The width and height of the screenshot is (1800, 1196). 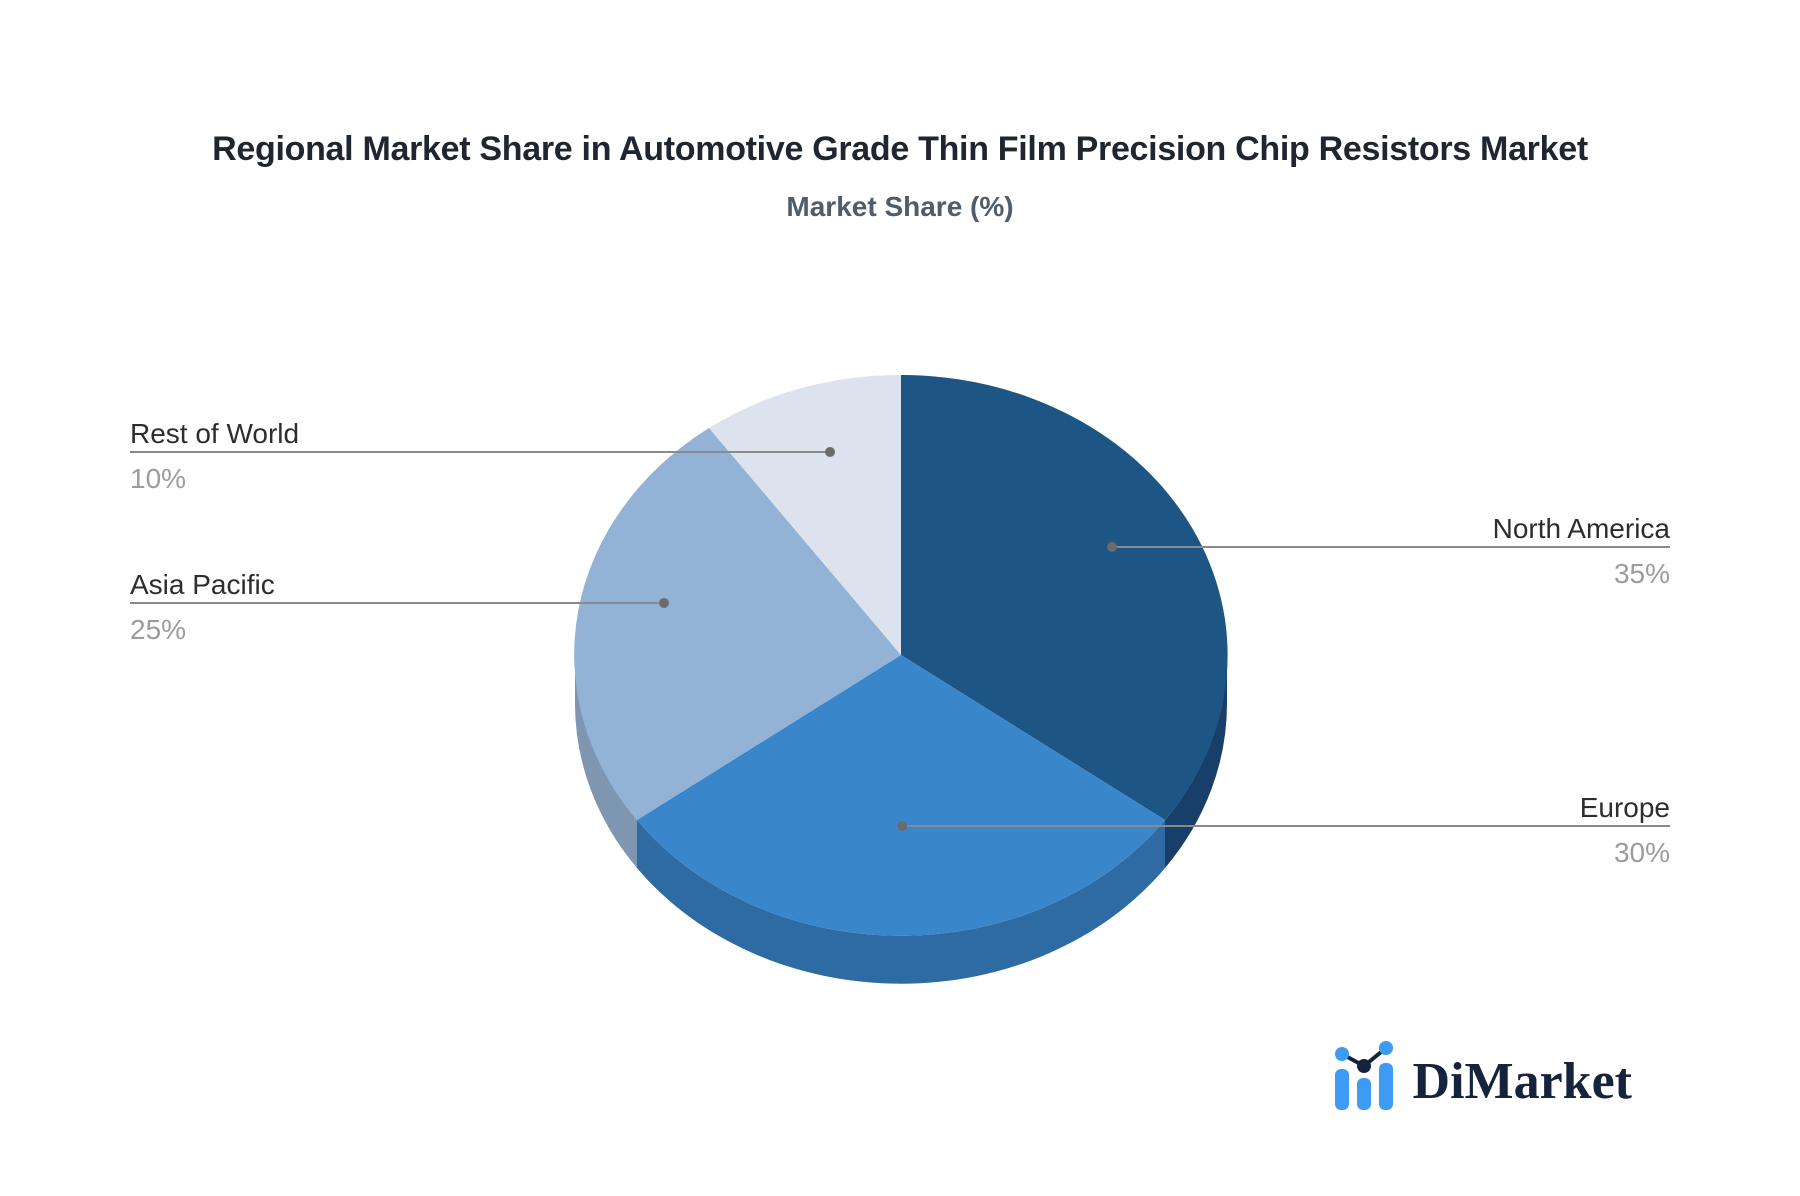 What do you see at coordinates (202, 584) in the screenshot?
I see `slice-label-asia-pacific: Asia Pacific` at bounding box center [202, 584].